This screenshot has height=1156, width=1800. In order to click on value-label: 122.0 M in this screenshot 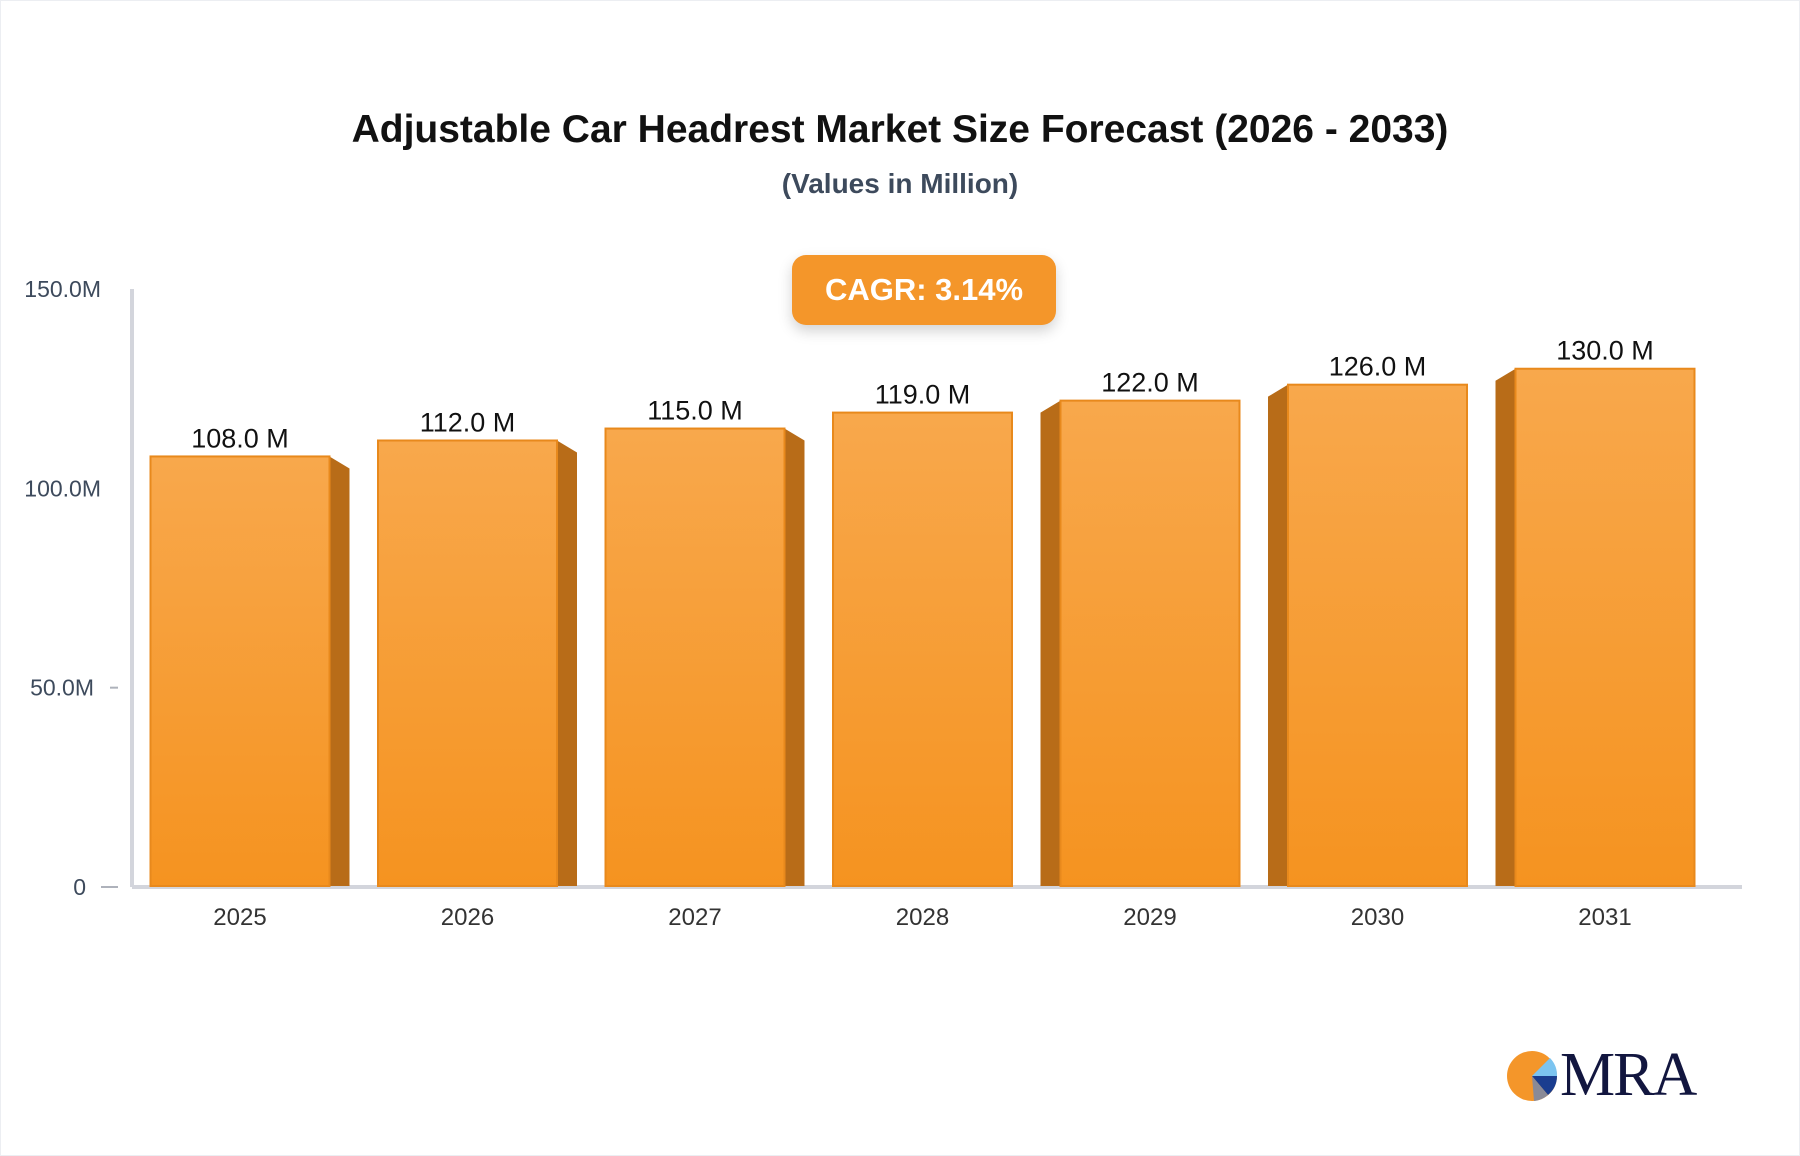, I will do `click(1150, 383)`.